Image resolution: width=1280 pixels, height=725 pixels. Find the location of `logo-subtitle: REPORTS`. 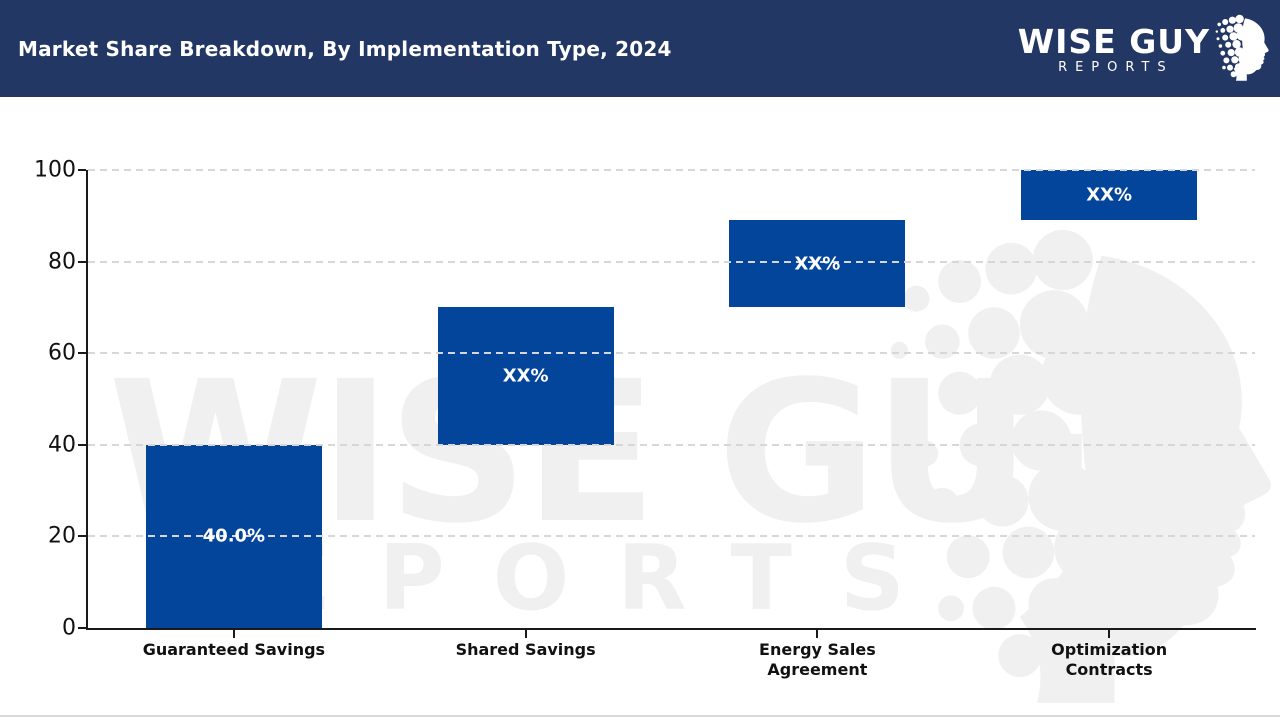

logo-subtitle: REPORTS is located at coordinates (1116, 67).